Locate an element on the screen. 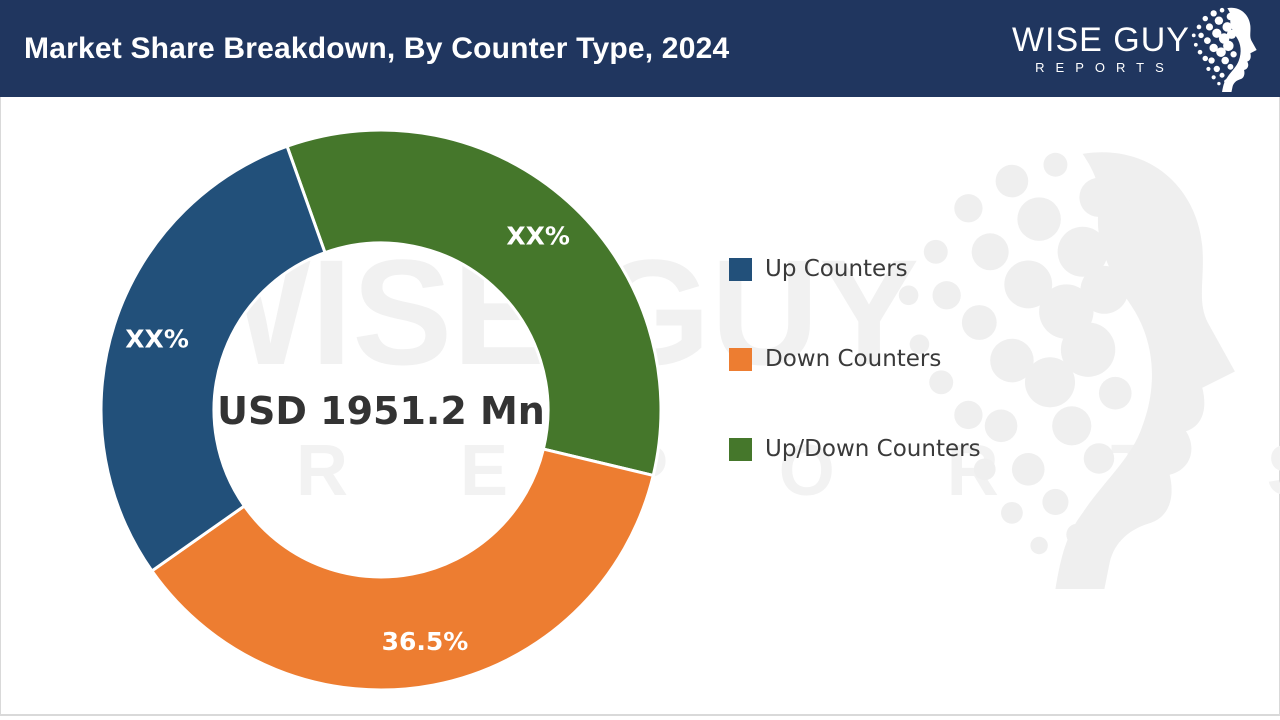 Image resolution: width=1280 pixels, height=720 pixels. logo-wordmark: WISE GUY REPORTS is located at coordinates (1101, 48).